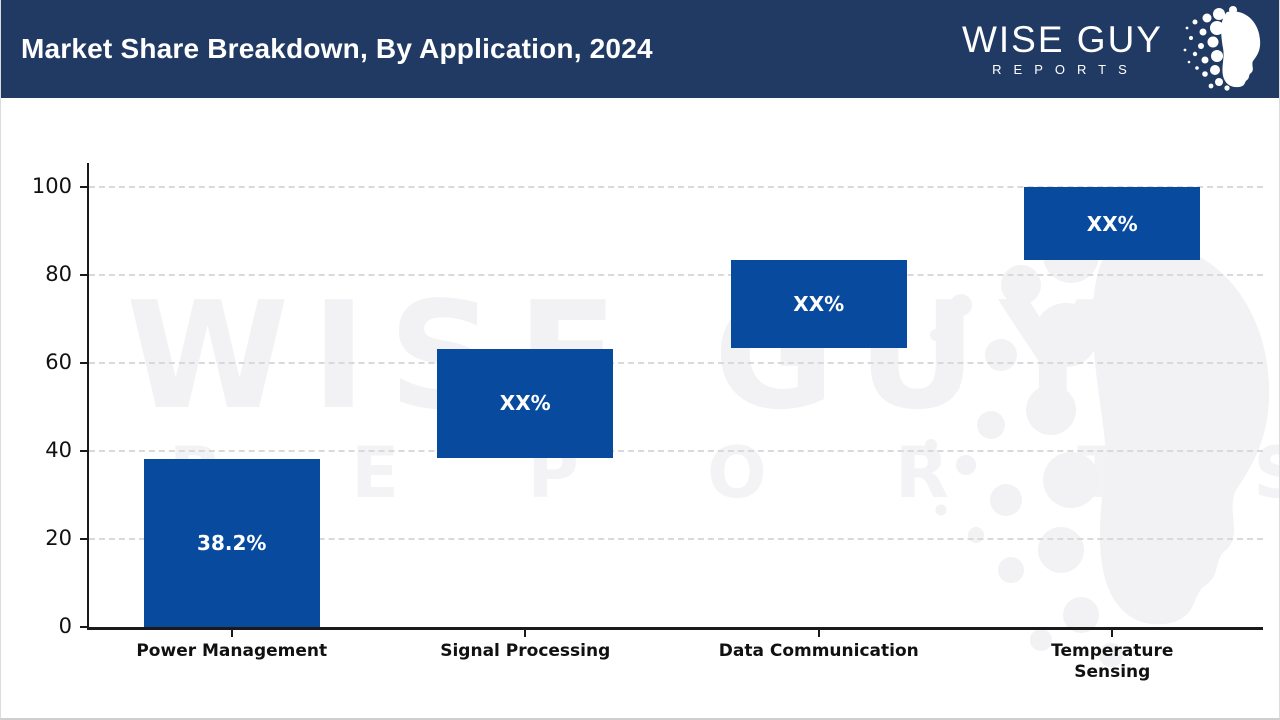 This screenshot has width=1280, height=720. I want to click on bar-value-label: 38.2%, so click(232, 542).